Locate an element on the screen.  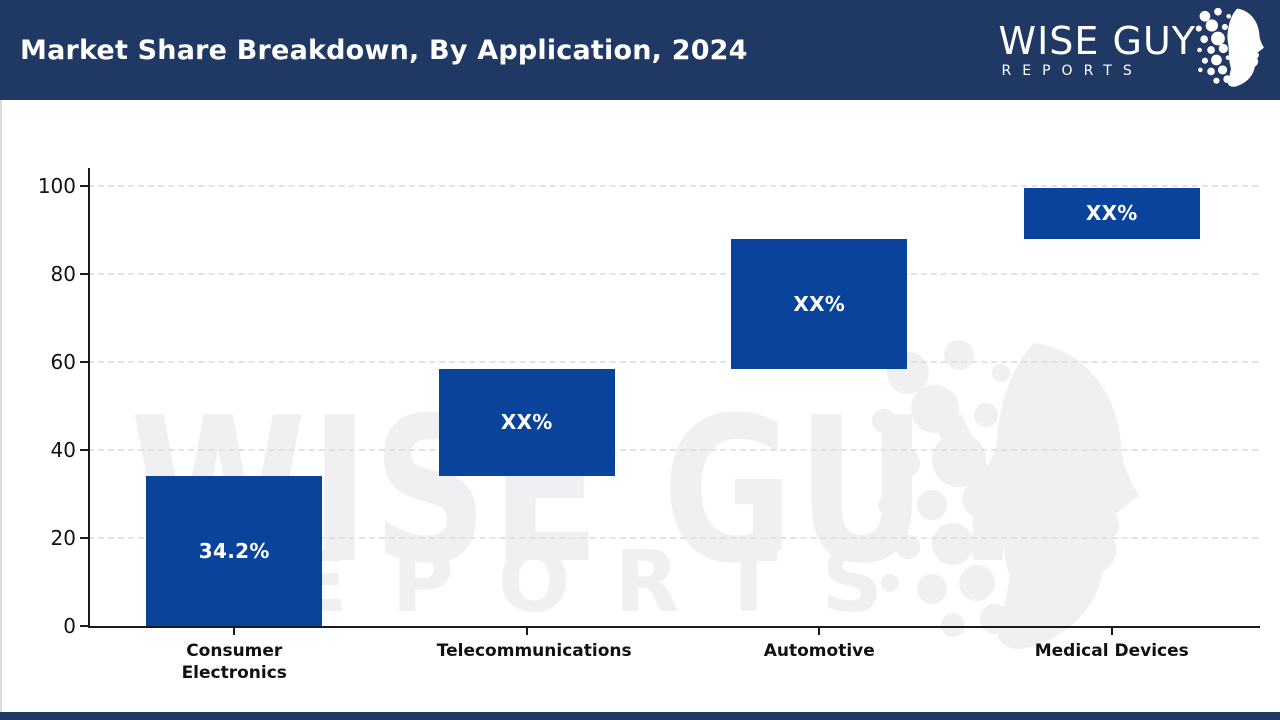
category-label-text: Consumer Electronics is located at coordinates (234, 662).